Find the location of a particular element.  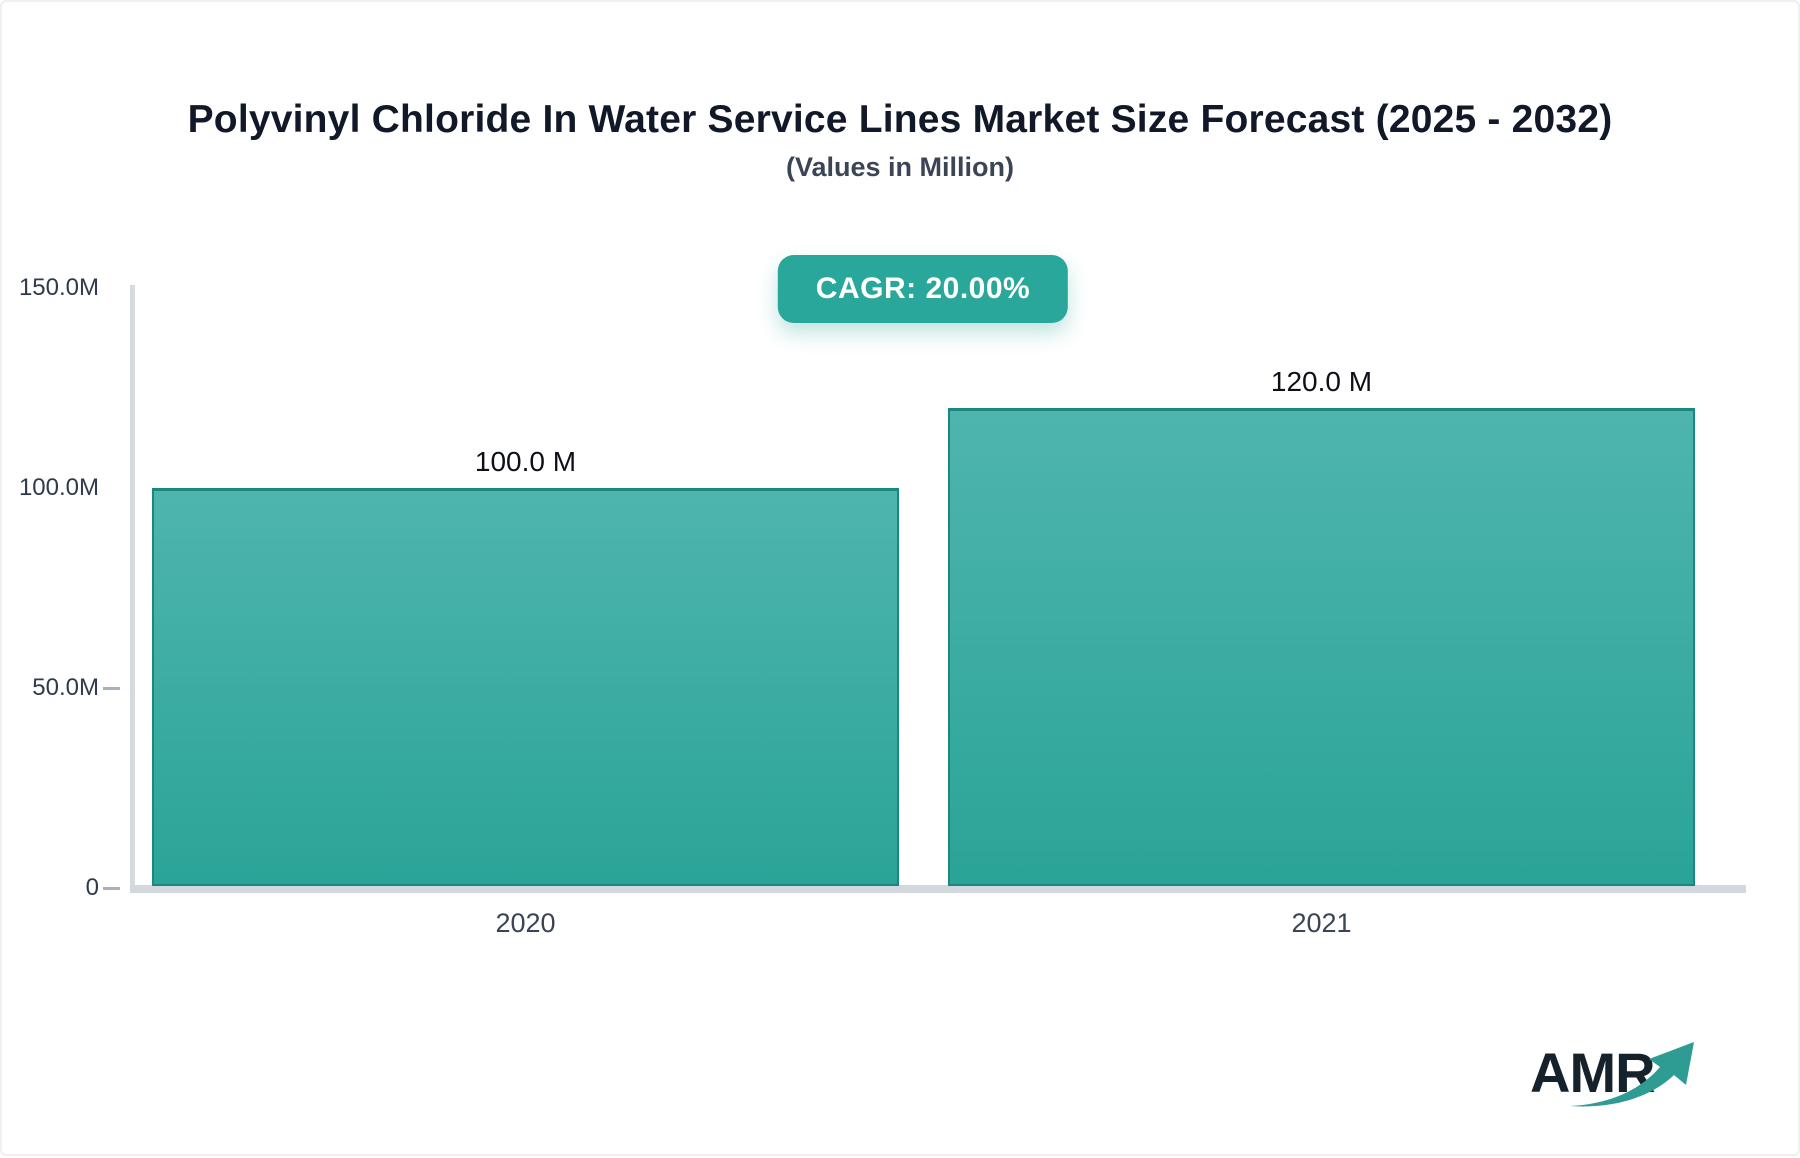

y-axis-tick-label: 50.0M is located at coordinates (65, 687).